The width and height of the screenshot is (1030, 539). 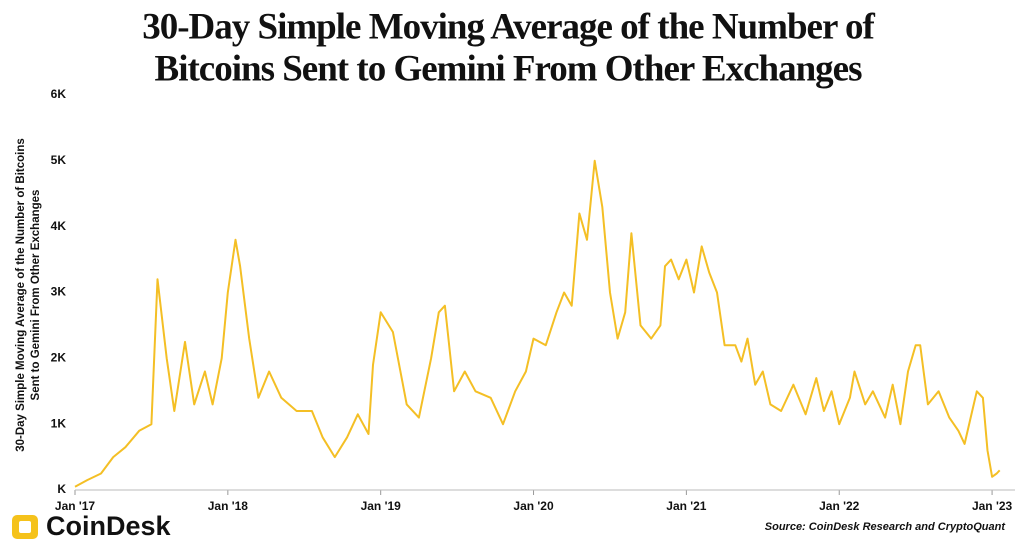 I want to click on x-tick-label: Jan '21, so click(x=686, y=506).